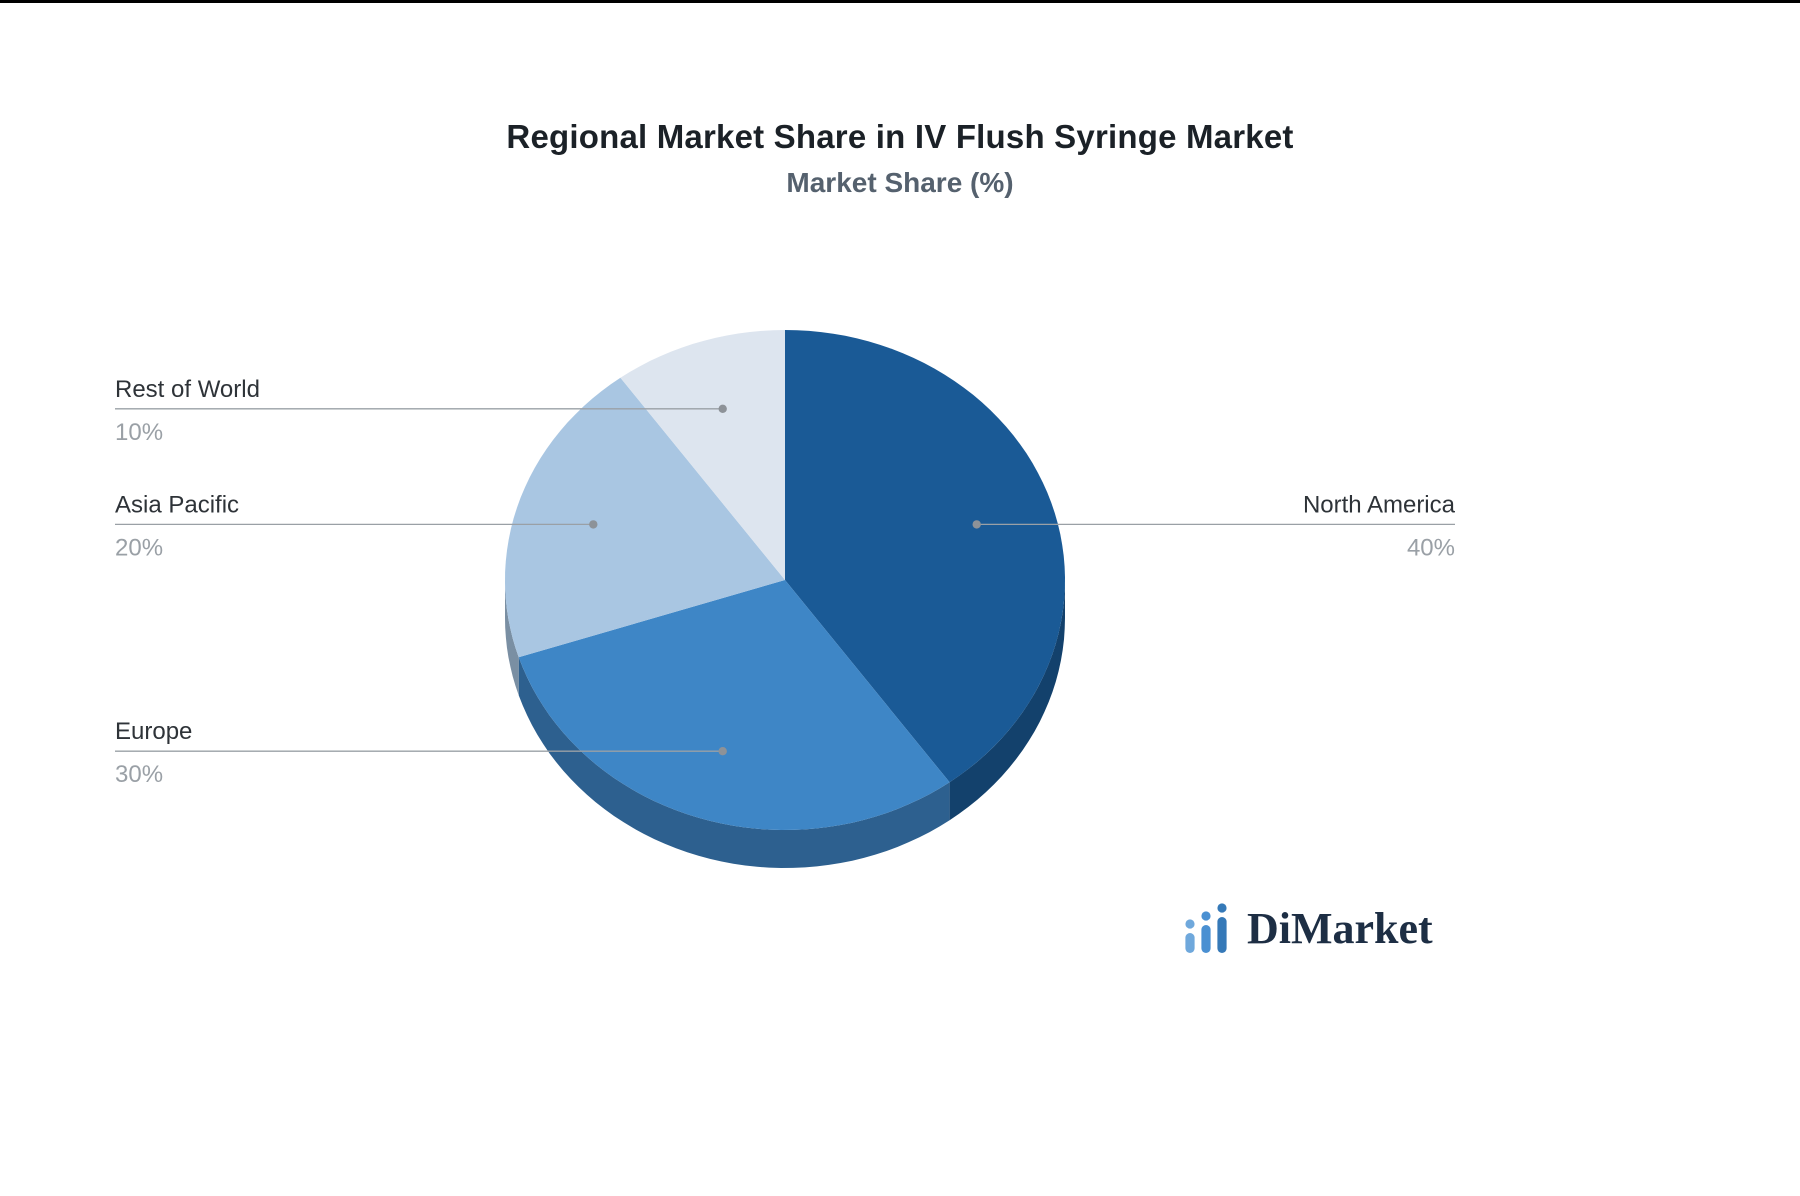 Image resolution: width=1800 pixels, height=1196 pixels. Describe the element at coordinates (187, 389) in the screenshot. I see `slice-label-name-rest-of-world: Rest of World` at that location.